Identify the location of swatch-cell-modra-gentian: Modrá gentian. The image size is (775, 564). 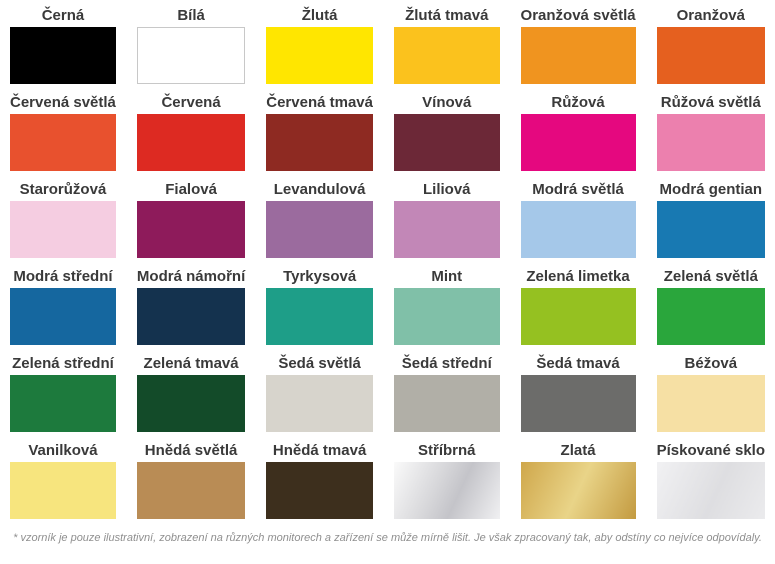
(710, 218).